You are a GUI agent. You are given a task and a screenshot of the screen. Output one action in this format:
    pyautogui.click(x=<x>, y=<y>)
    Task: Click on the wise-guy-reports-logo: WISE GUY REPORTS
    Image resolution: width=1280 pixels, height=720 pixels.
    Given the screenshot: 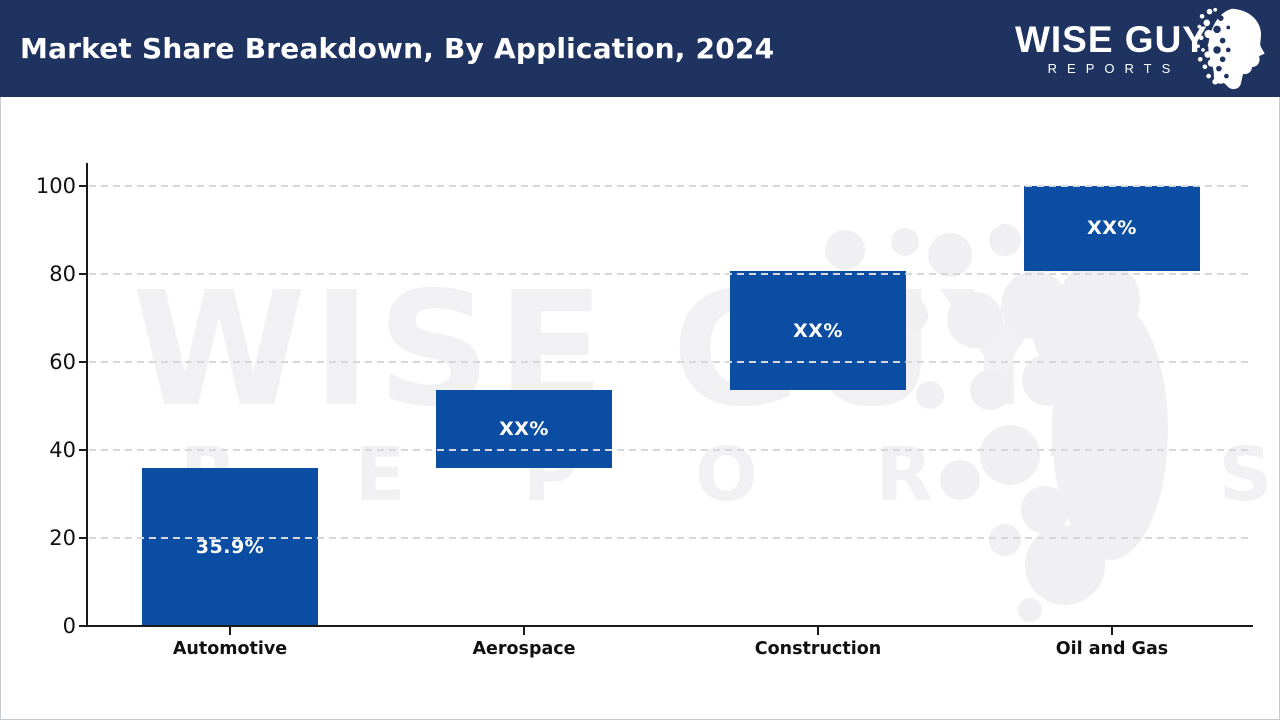 What is the action you would take?
    pyautogui.click(x=1142, y=48)
    